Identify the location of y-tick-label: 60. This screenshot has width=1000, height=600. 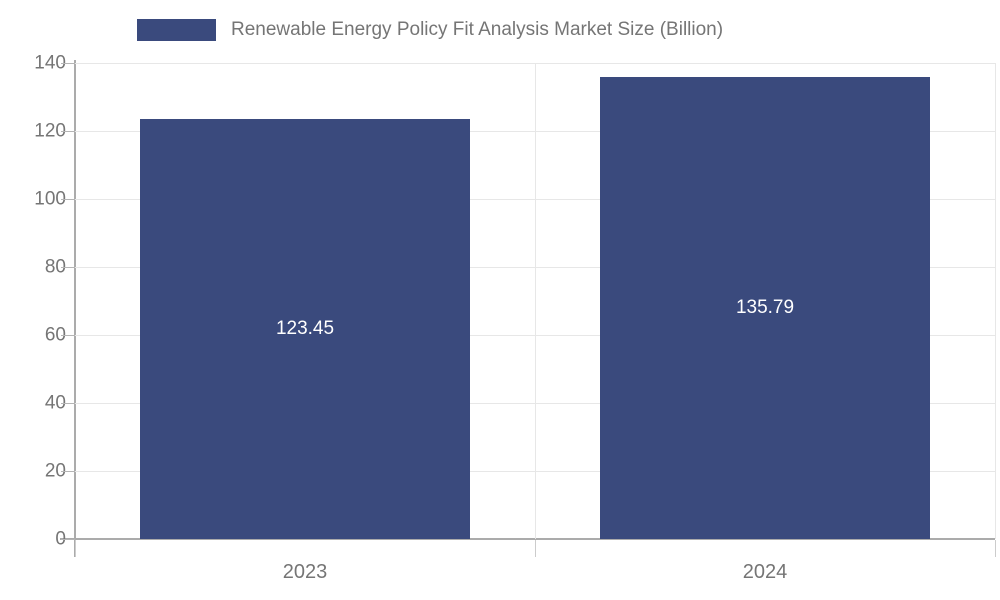
(55, 335).